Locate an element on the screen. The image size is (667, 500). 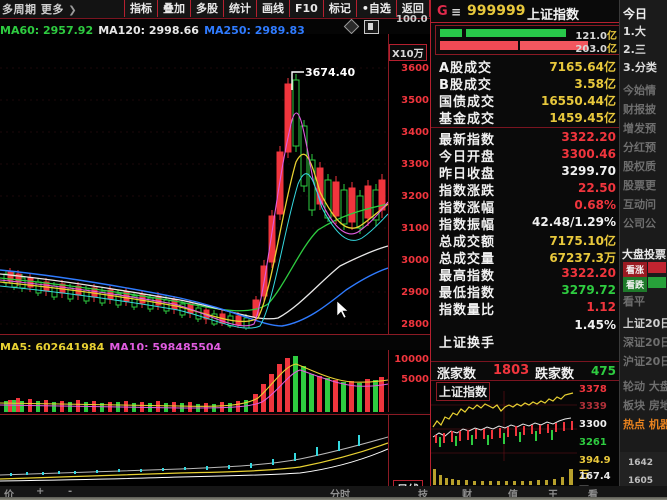
row-label: 指数涨幅 is located at coordinates (467, 208).